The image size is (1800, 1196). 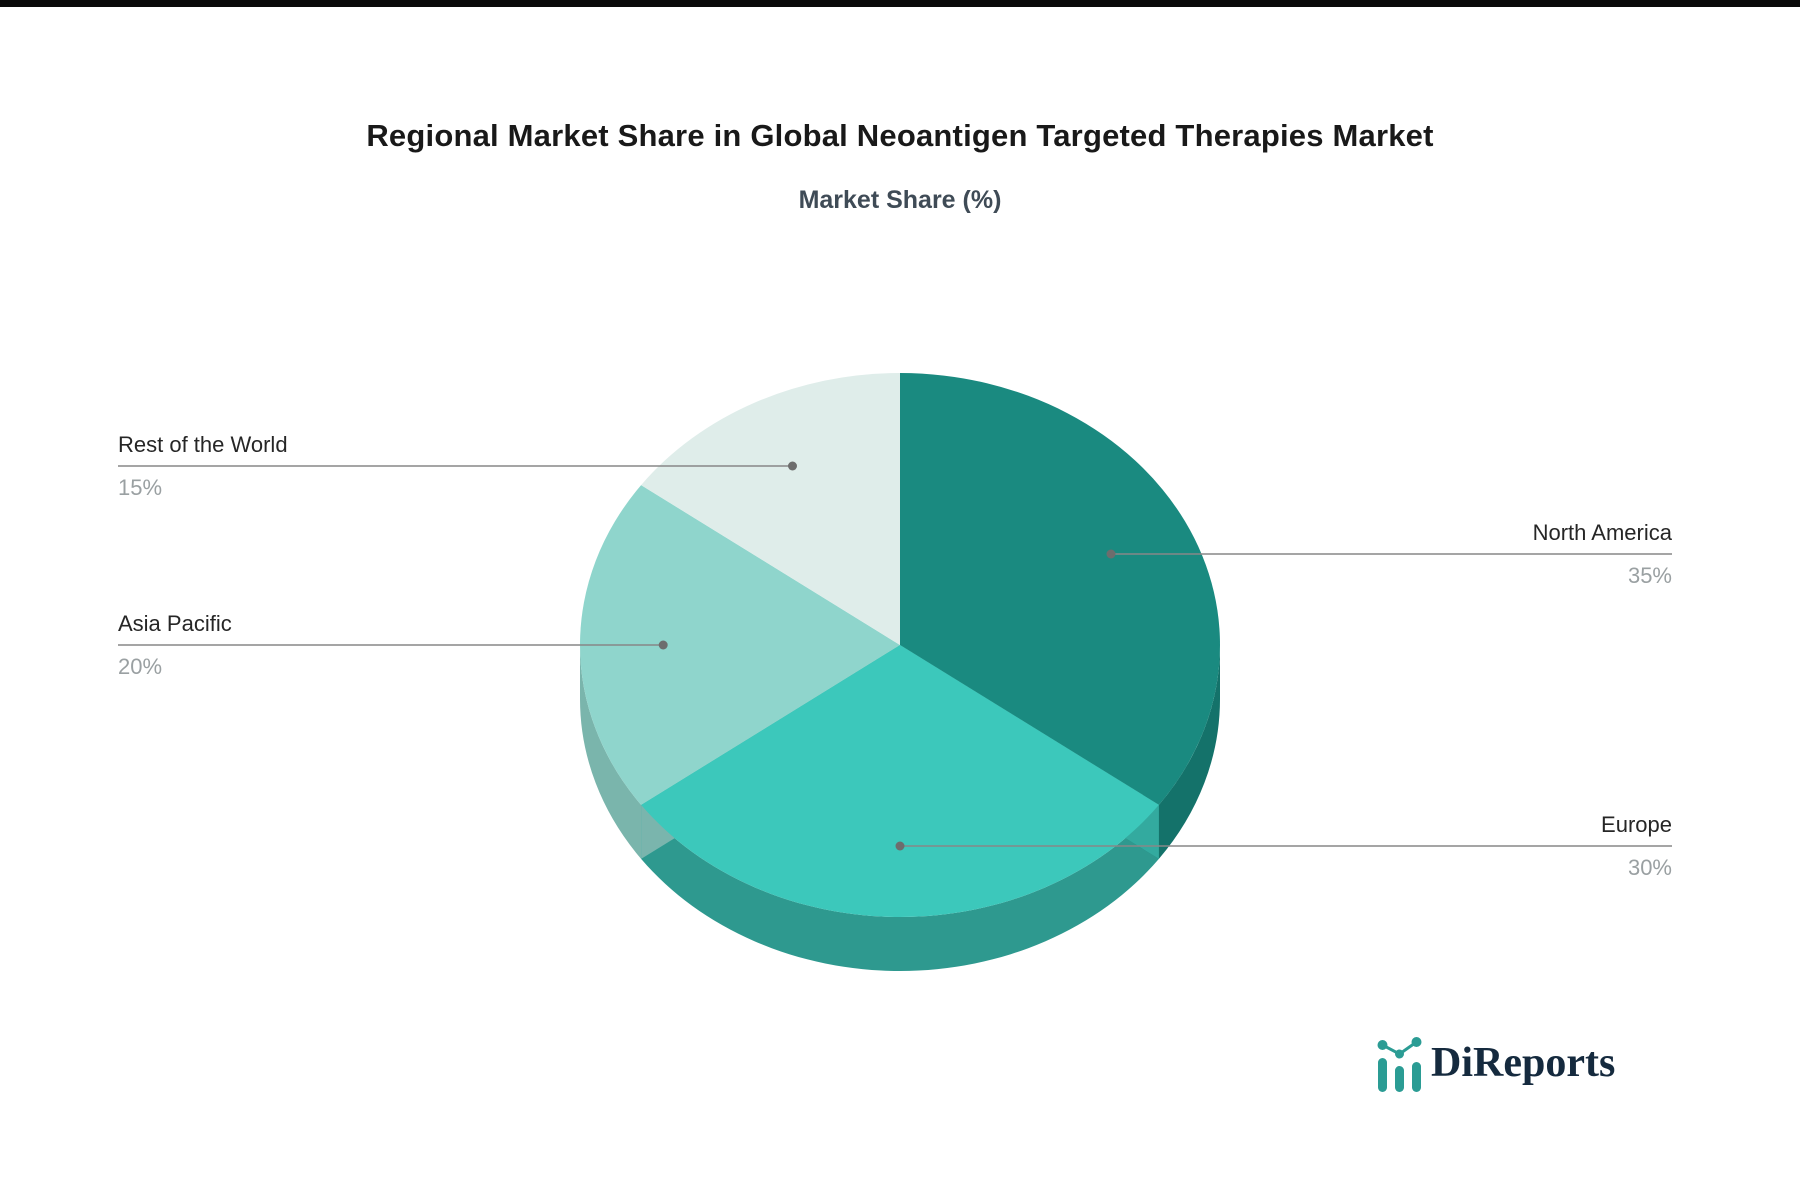 What do you see at coordinates (175, 623) in the screenshot?
I see `slice-label-asia-pacific: Asia Pacific` at bounding box center [175, 623].